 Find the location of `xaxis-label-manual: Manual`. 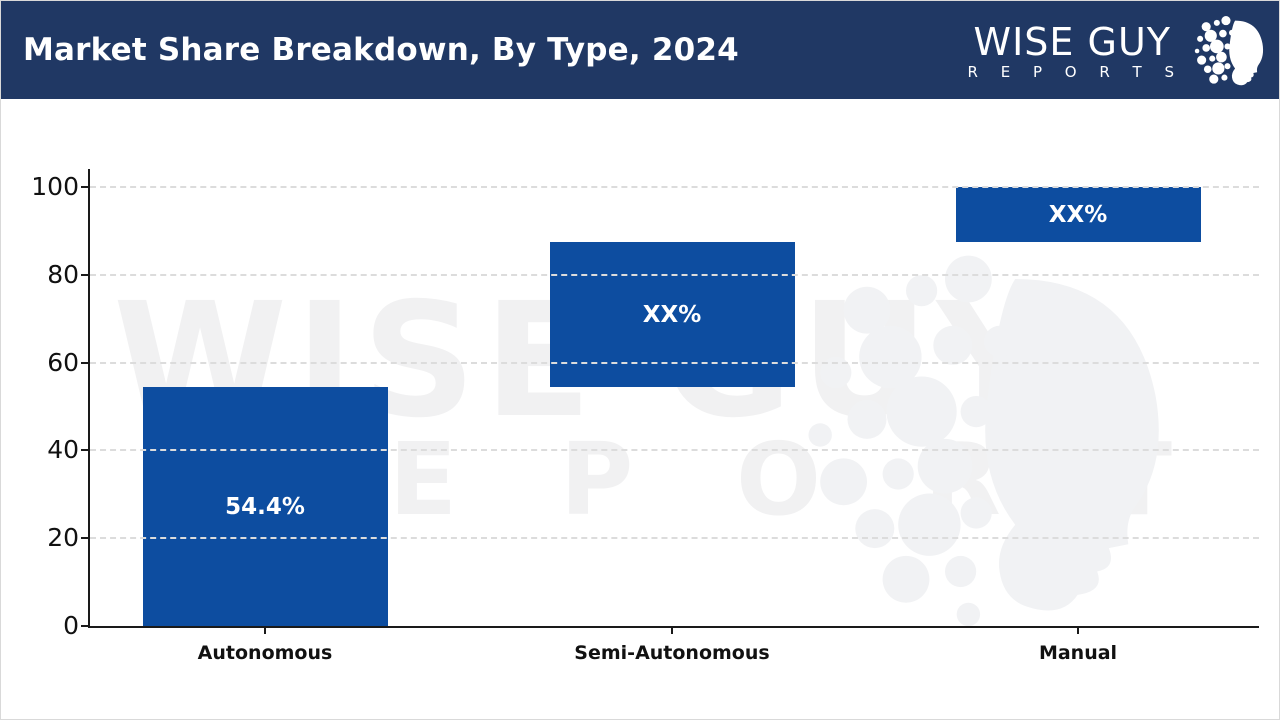

xaxis-label-manual: Manual is located at coordinates (1078, 653).